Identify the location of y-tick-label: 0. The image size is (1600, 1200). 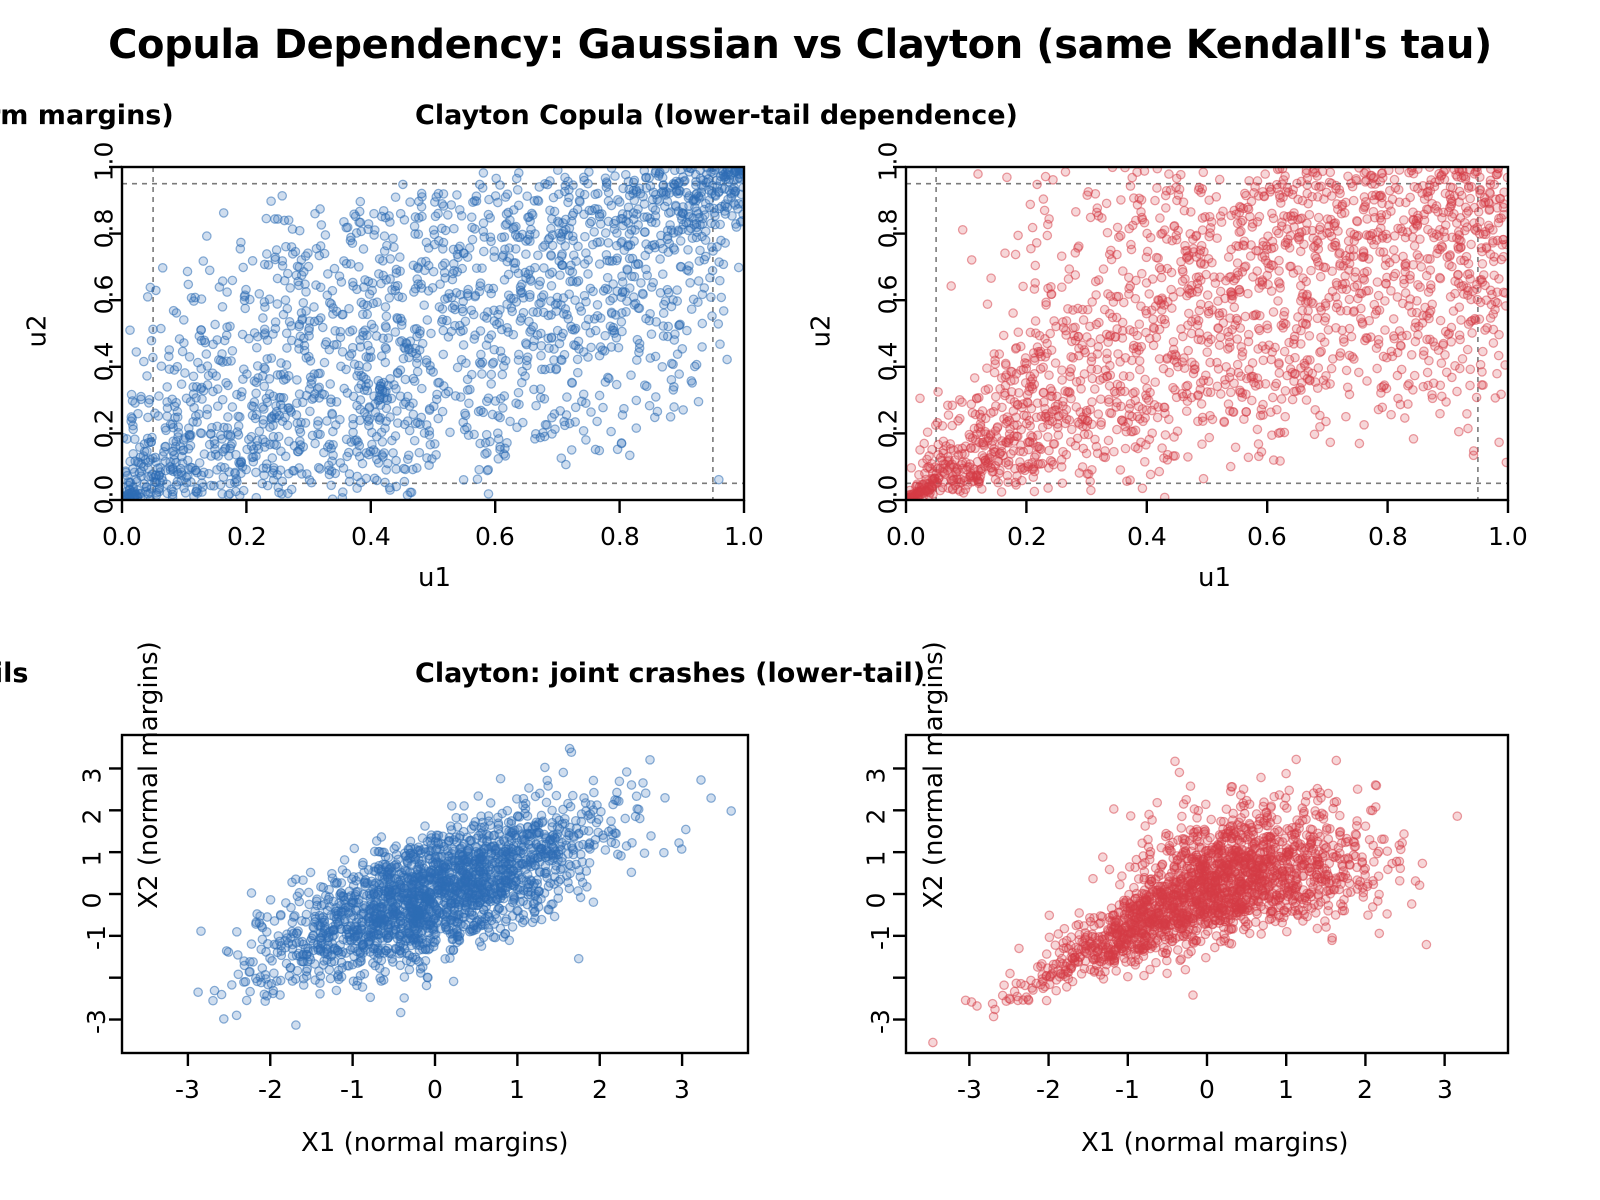
(876, 900).